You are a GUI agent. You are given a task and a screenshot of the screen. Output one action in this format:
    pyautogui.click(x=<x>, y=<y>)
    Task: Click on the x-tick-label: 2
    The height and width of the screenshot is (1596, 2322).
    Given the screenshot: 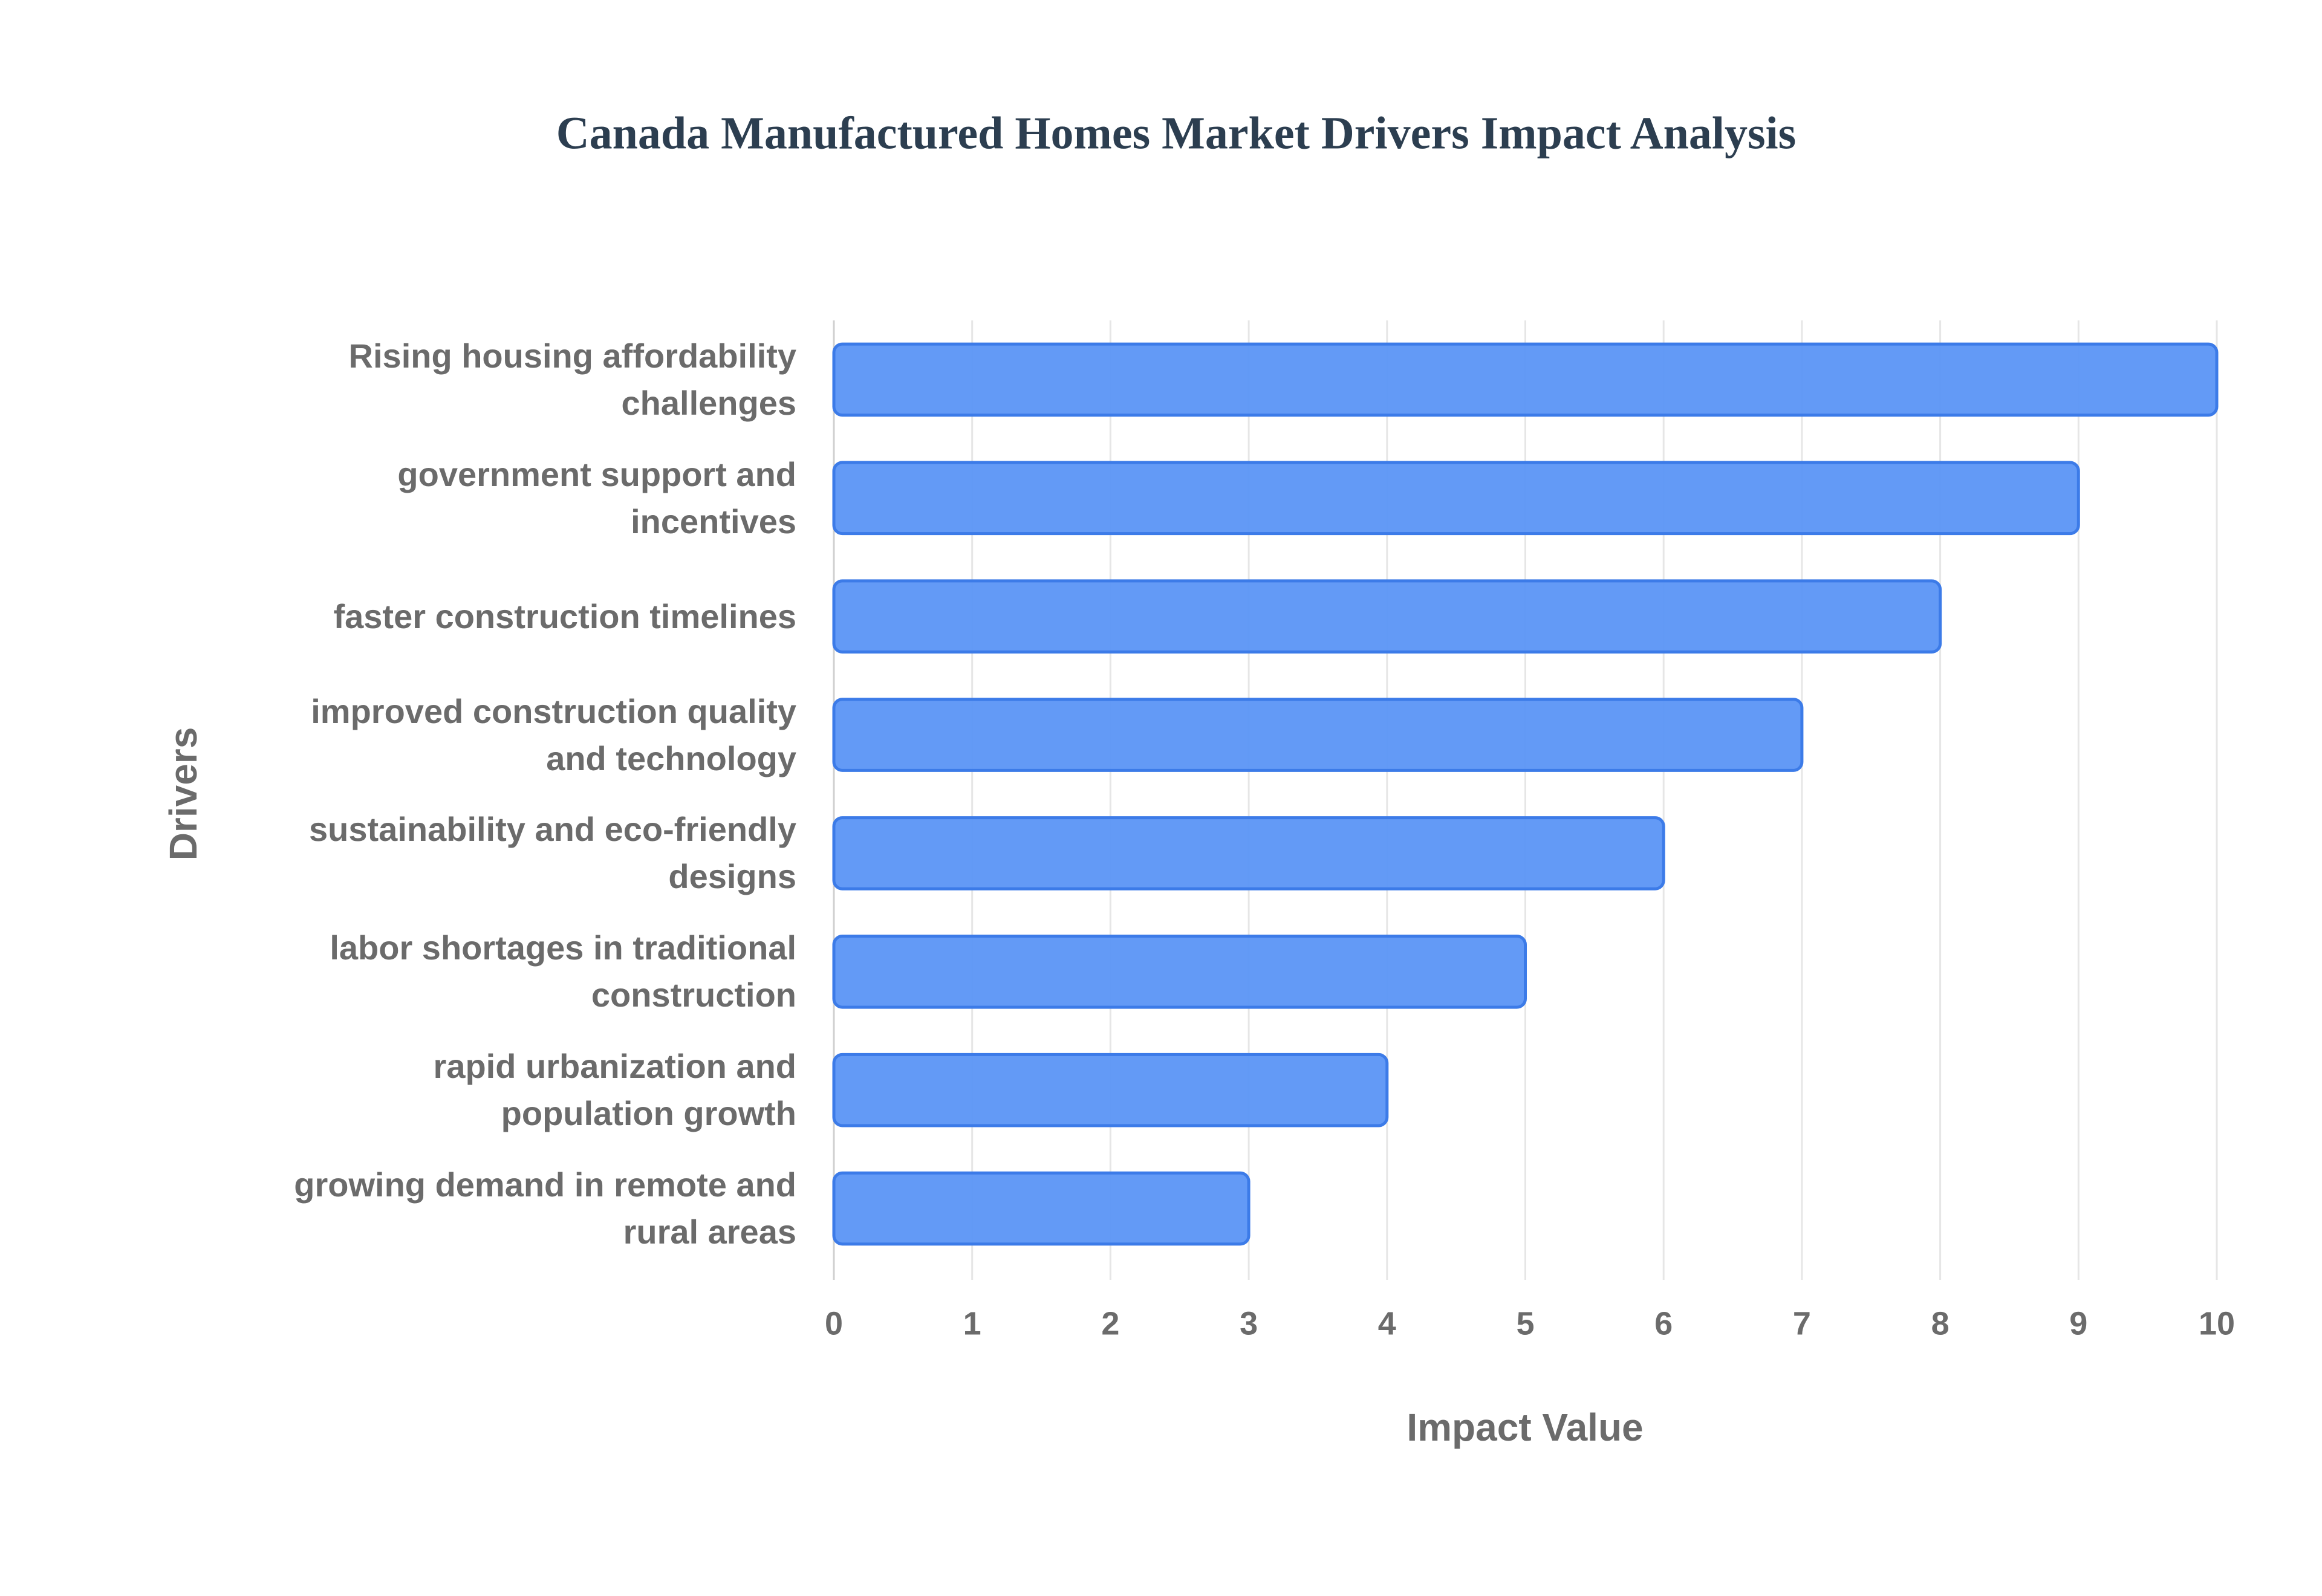 What is the action you would take?
    pyautogui.click(x=1110, y=1323)
    